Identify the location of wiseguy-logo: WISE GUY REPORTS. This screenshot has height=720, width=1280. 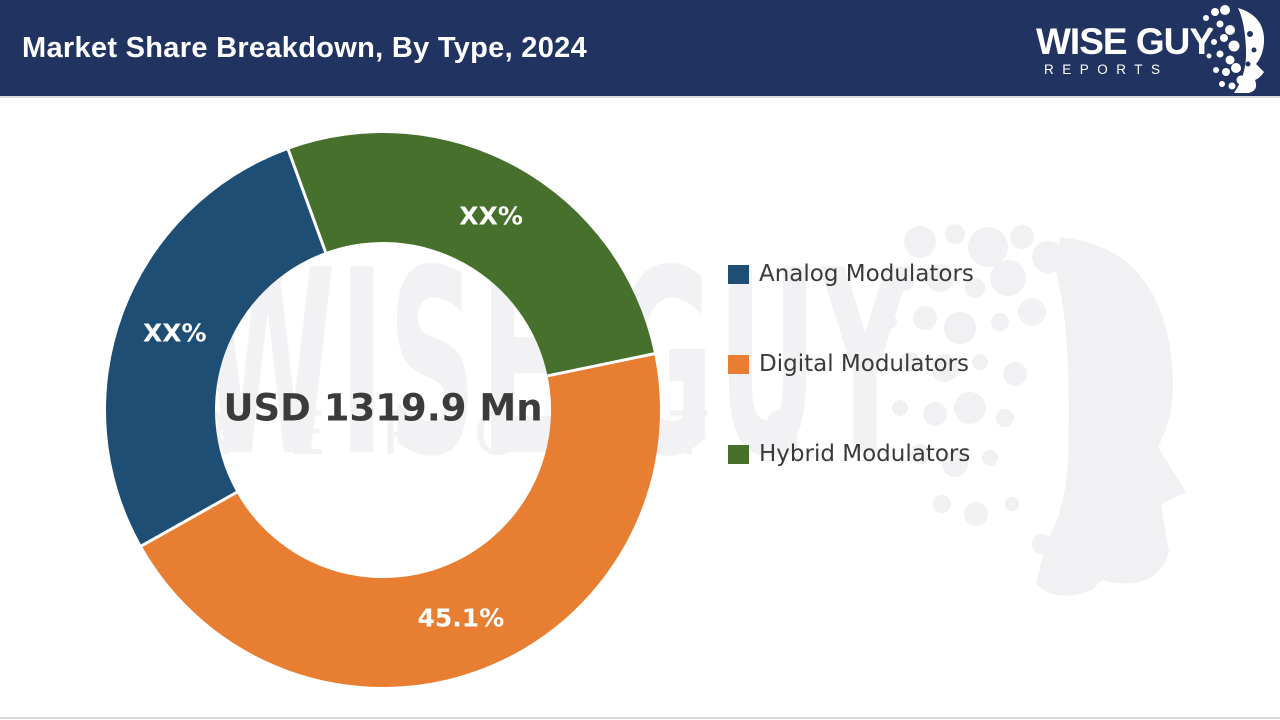
(1150, 49).